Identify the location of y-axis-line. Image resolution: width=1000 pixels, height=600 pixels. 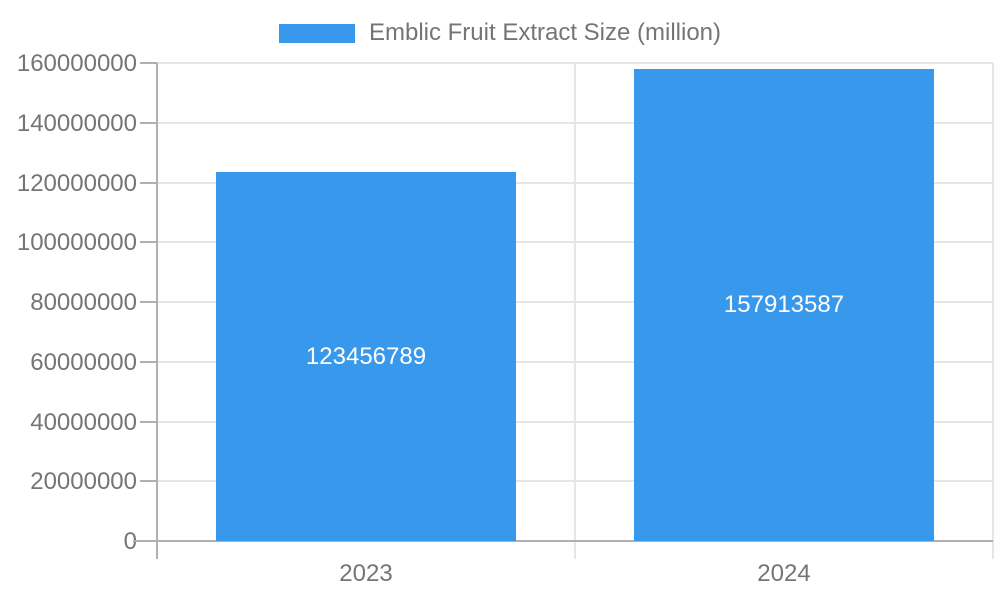
(157, 311).